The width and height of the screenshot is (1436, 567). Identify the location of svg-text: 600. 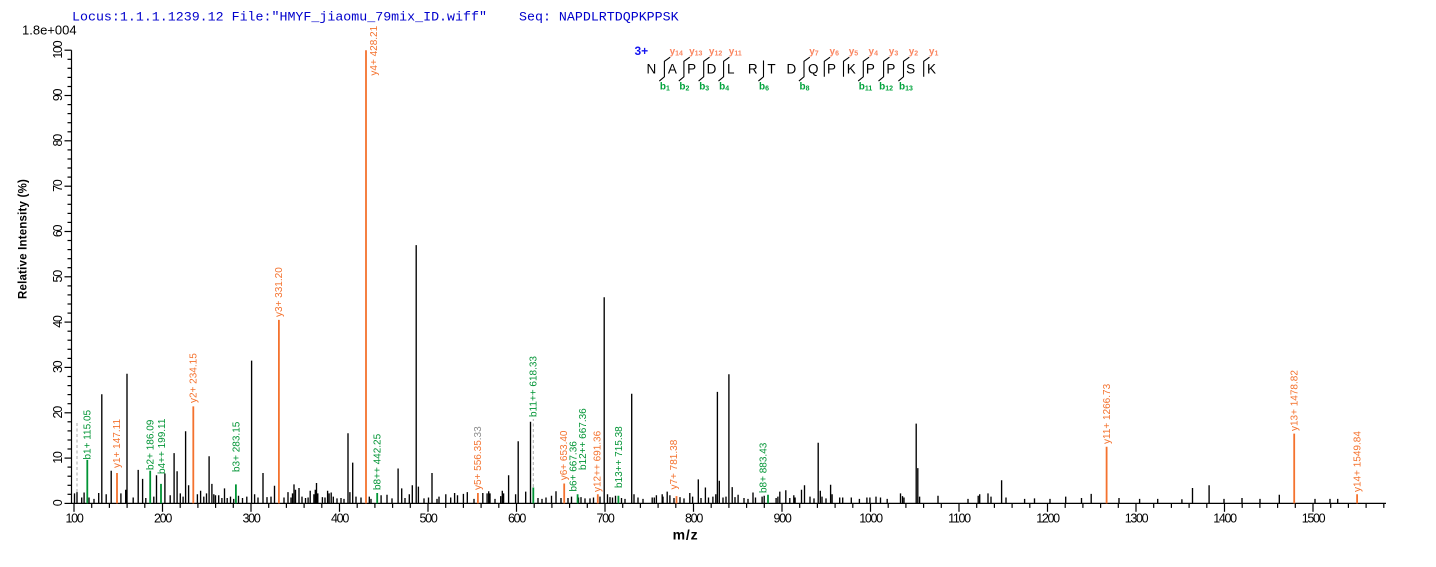
(517, 518).